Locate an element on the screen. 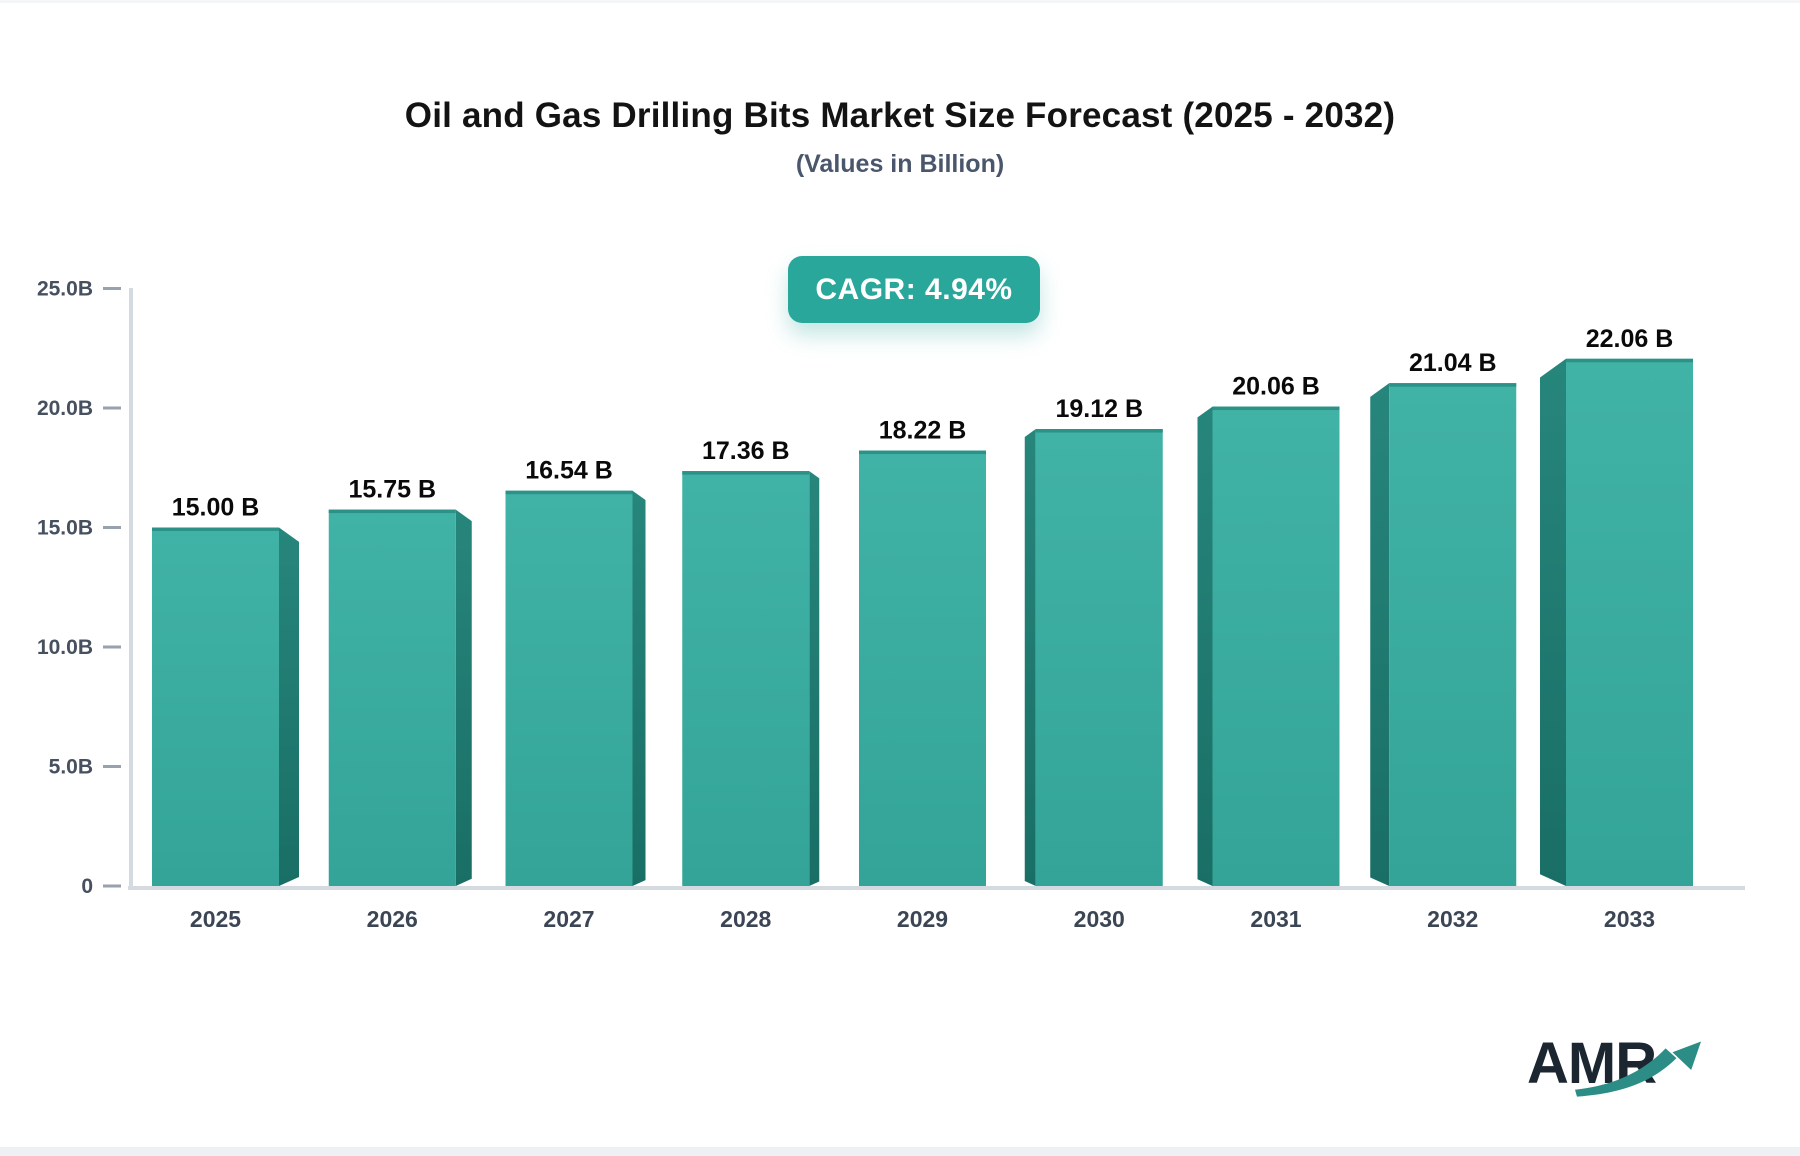 The width and height of the screenshot is (1800, 1156). year-label-2027: 2027 is located at coordinates (568, 919).